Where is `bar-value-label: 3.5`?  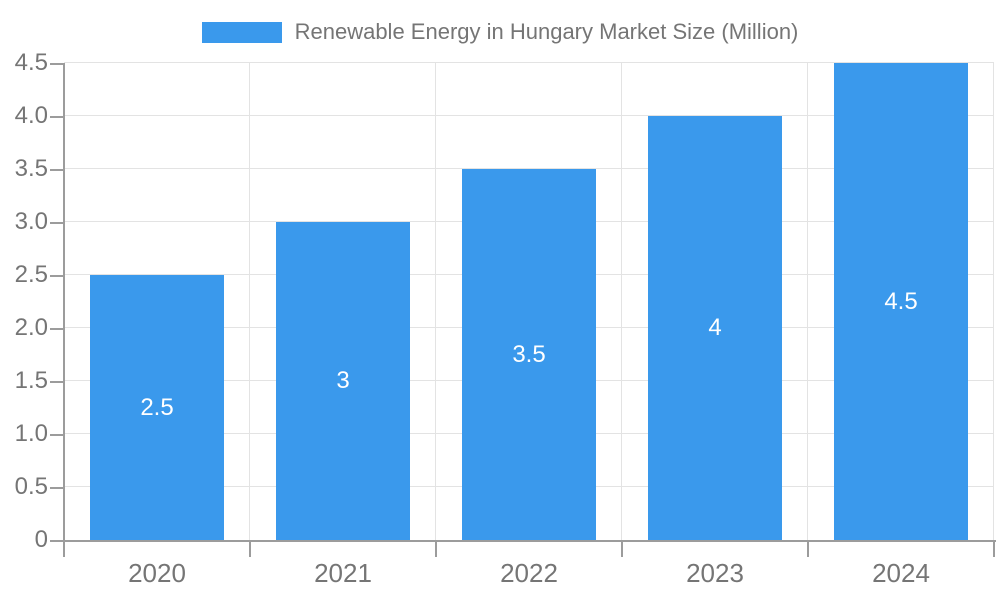 bar-value-label: 3.5 is located at coordinates (529, 354).